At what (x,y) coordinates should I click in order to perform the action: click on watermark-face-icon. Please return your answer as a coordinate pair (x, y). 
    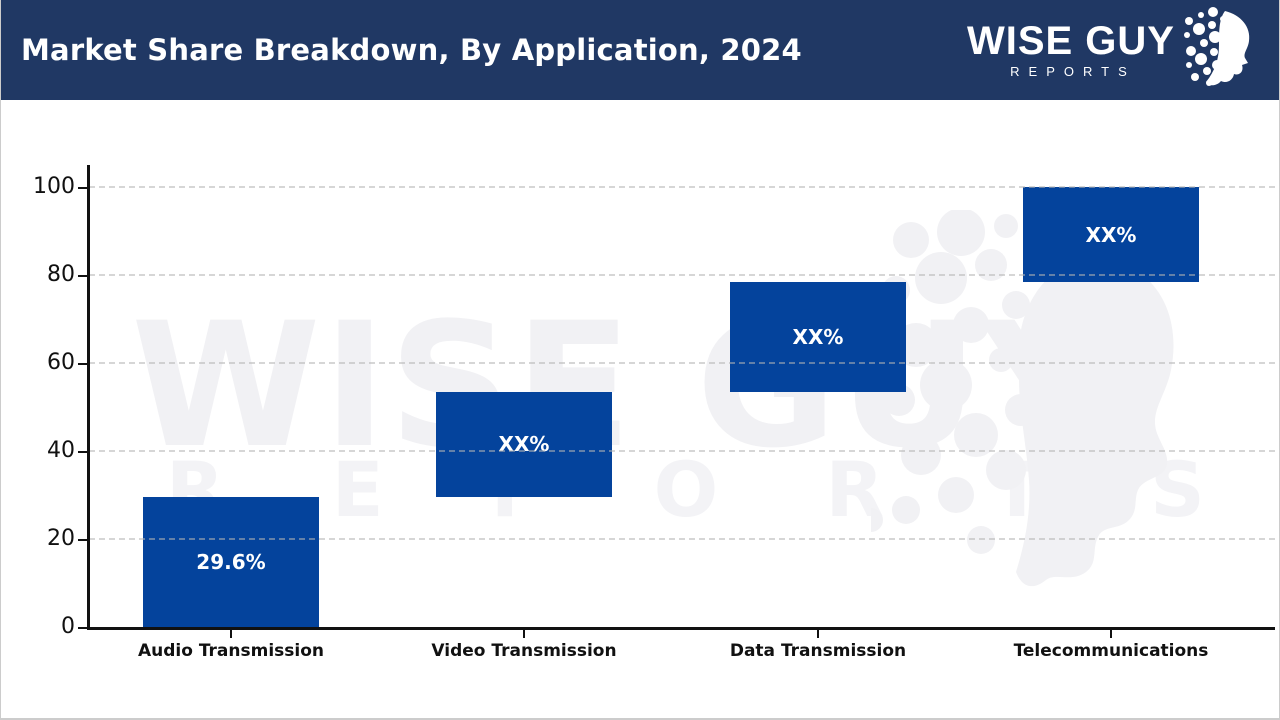
    Looking at the image, I should click on (1022, 398).